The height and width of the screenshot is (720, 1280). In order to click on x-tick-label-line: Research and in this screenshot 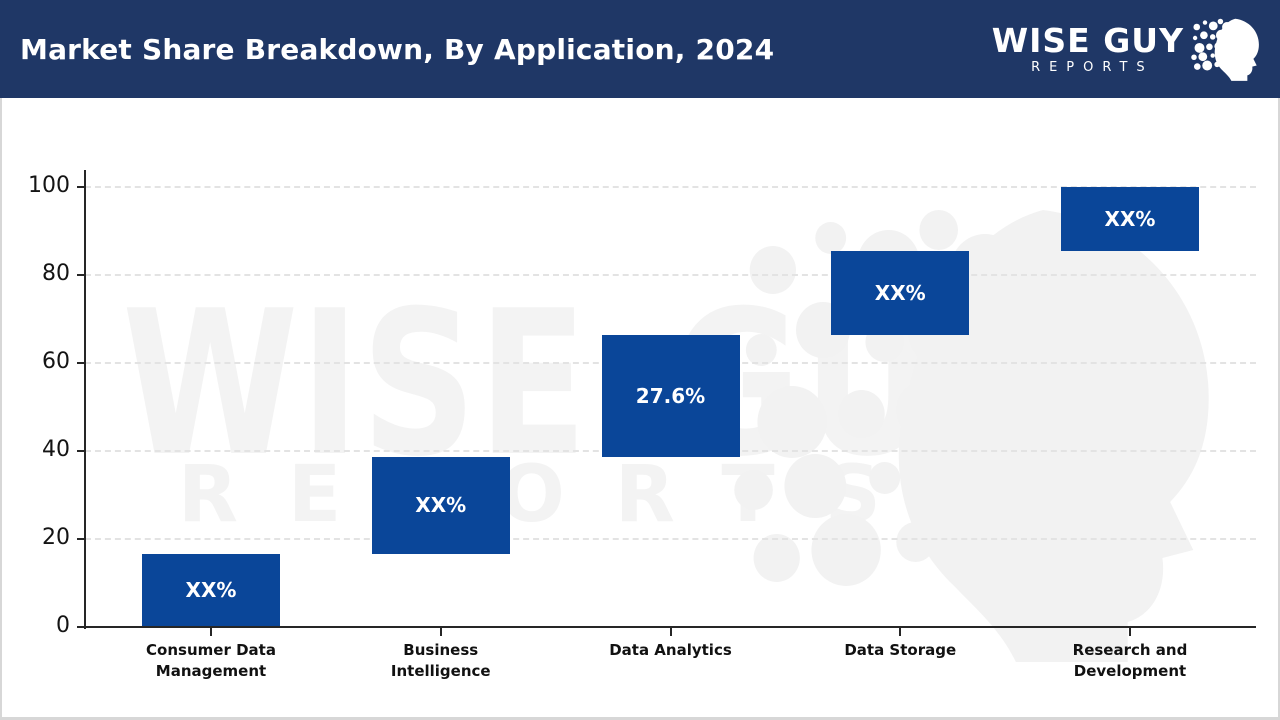, I will do `click(1130, 650)`.